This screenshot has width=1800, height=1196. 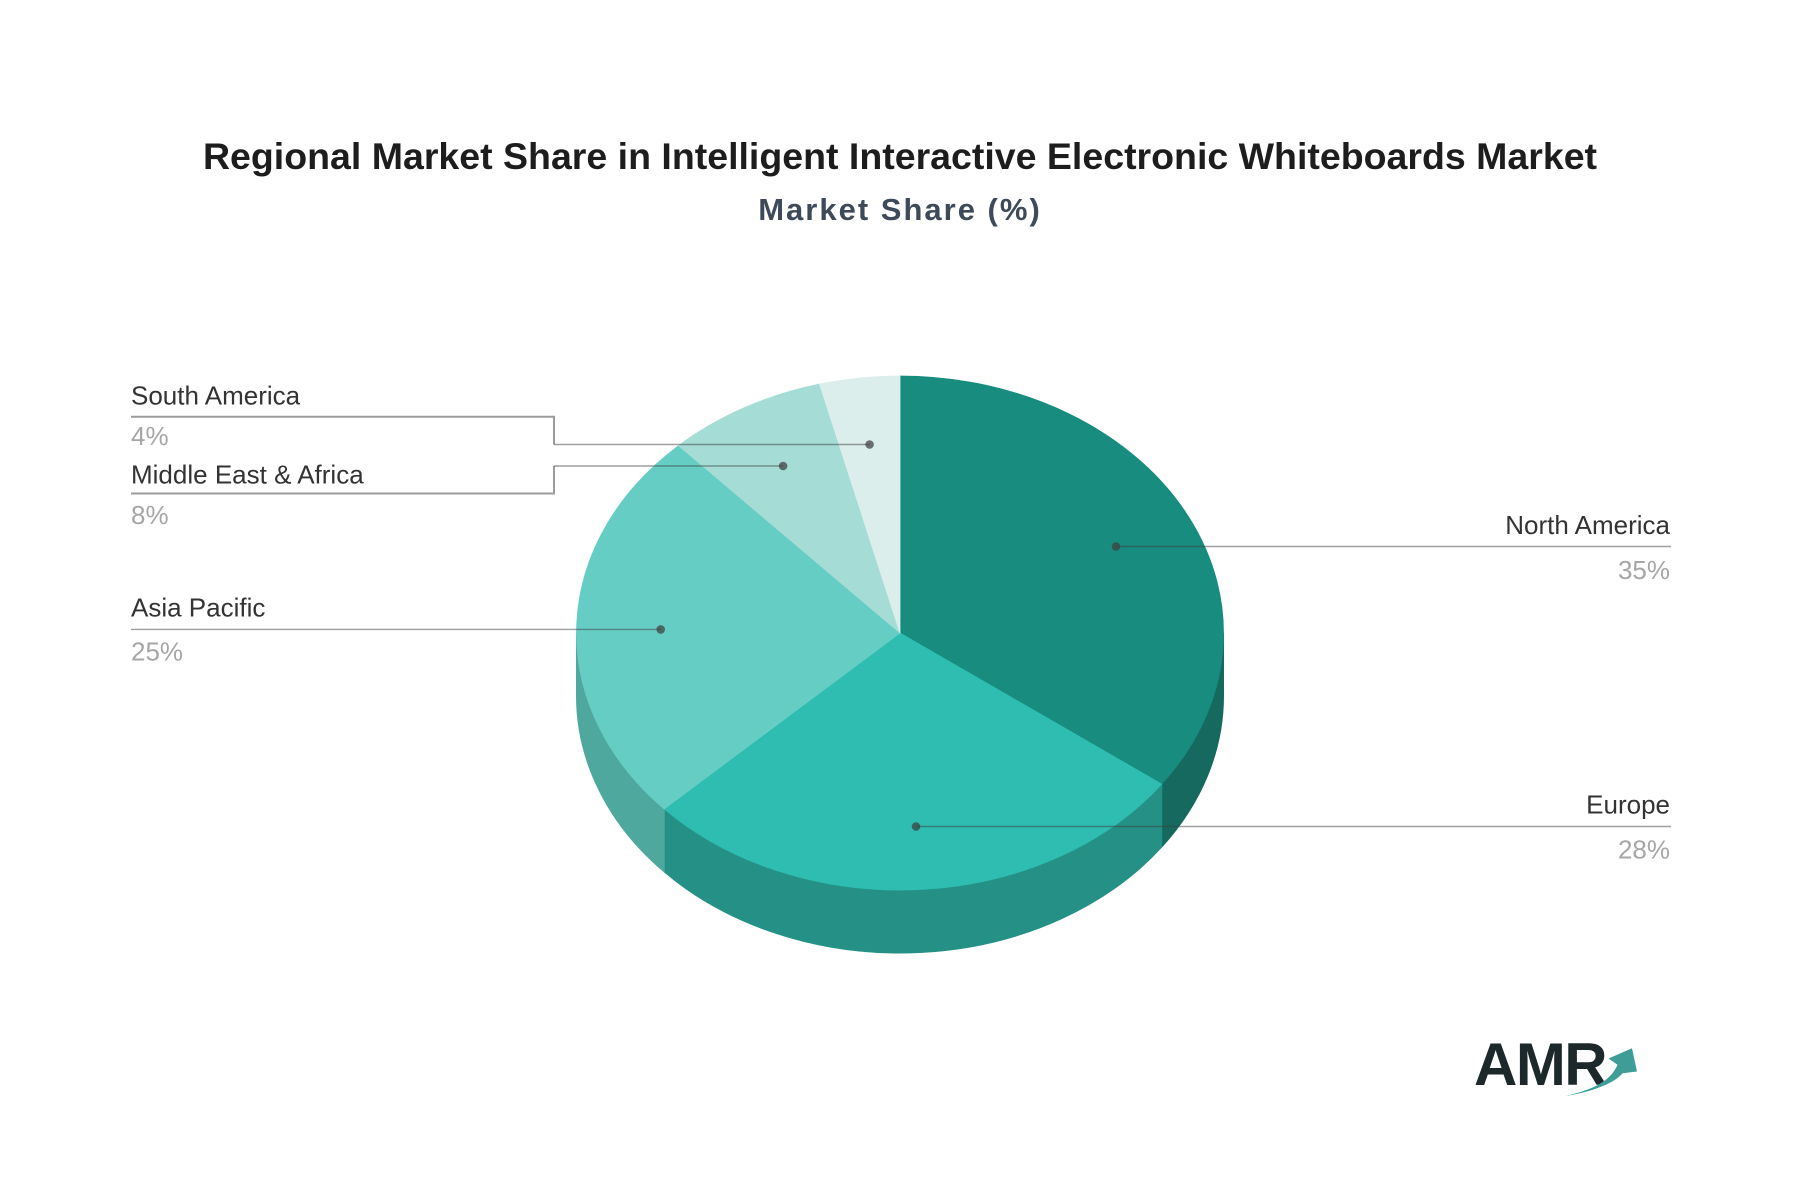 I want to click on svg-text: Middle East & Africa, so click(x=247, y=475).